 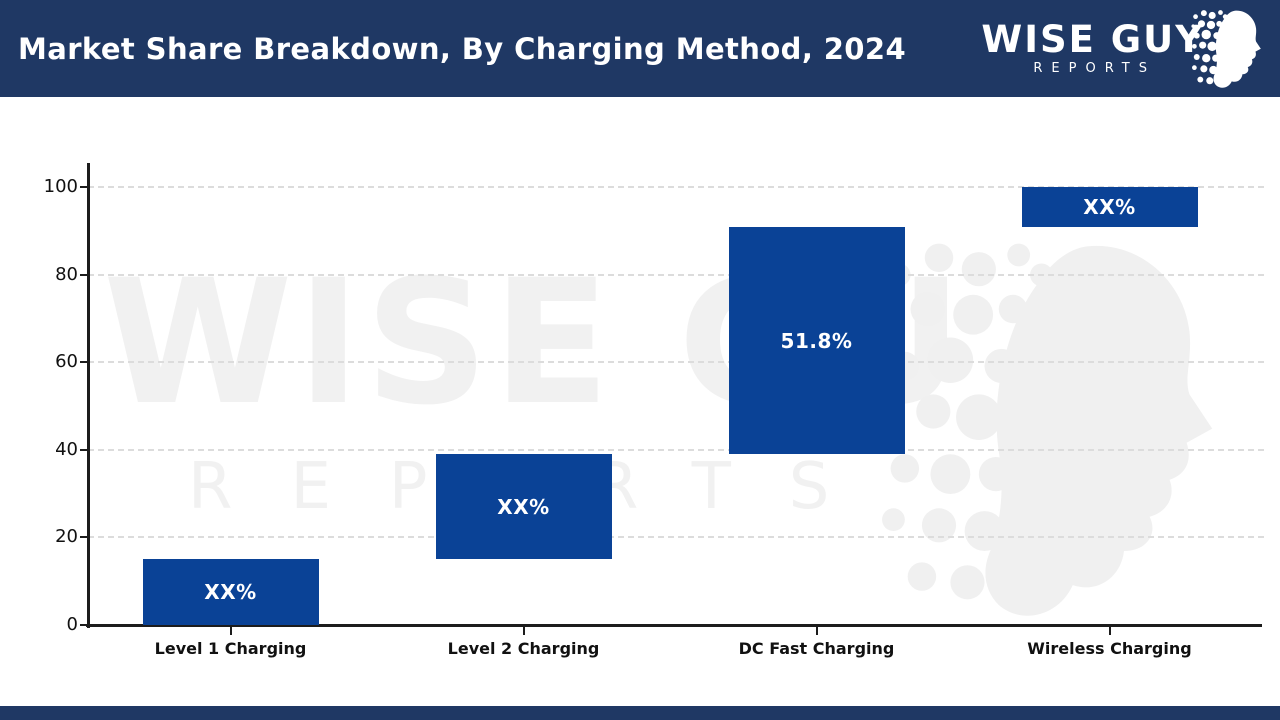 I want to click on bar-3: 51.8%, so click(x=816, y=341).